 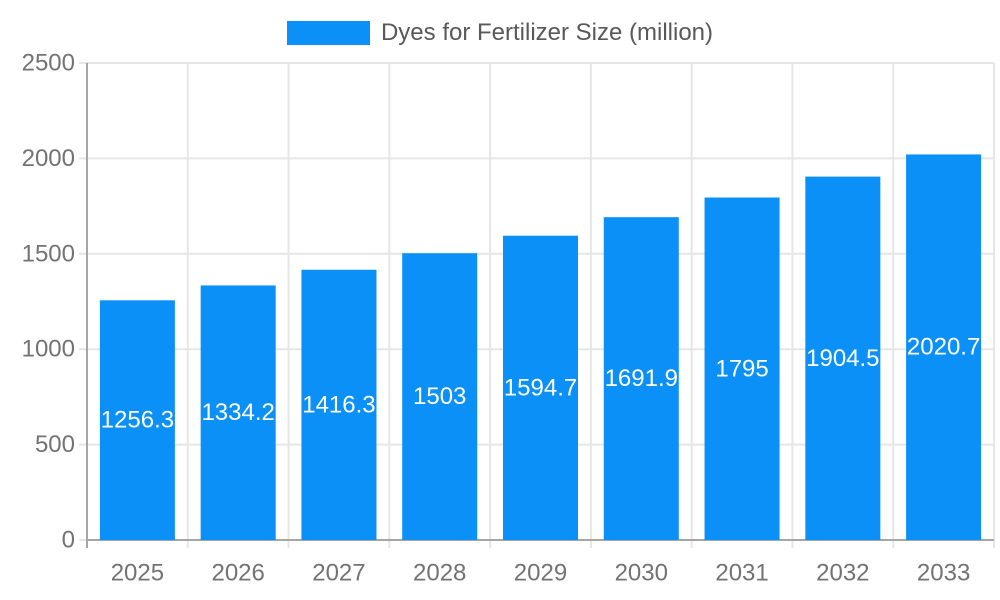 I want to click on x-tick-label-2028: 2028, so click(x=439, y=573).